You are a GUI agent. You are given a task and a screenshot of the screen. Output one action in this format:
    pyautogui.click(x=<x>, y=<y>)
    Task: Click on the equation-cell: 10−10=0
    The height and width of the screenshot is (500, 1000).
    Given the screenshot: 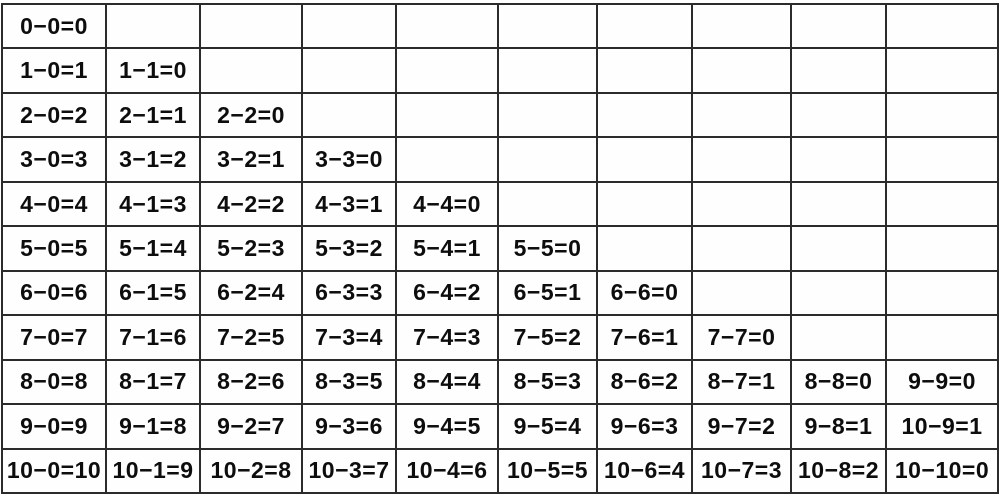 What is the action you would take?
    pyautogui.click(x=942, y=471)
    